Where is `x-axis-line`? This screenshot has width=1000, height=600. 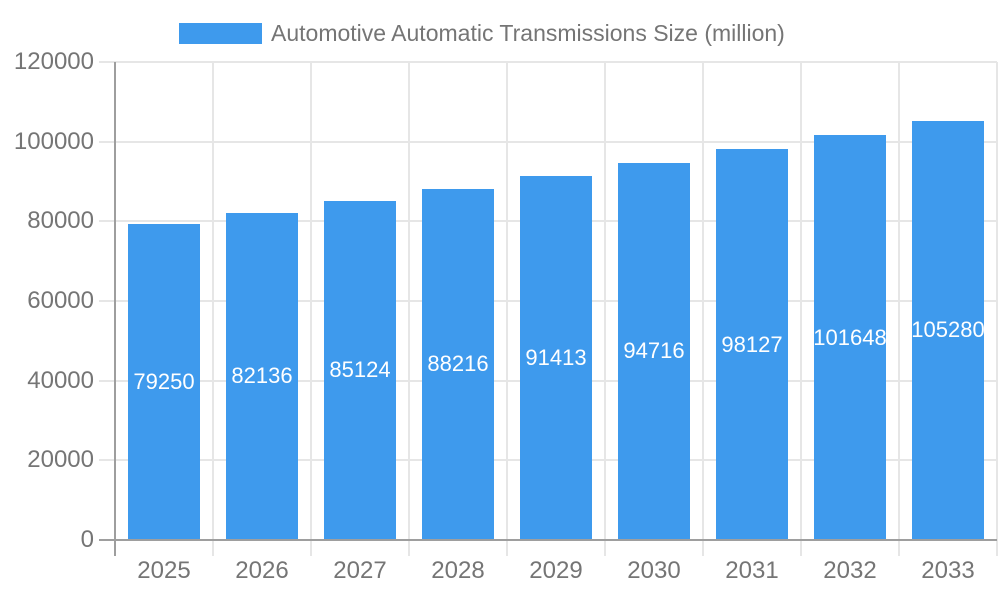
x-axis-line is located at coordinates (548, 540).